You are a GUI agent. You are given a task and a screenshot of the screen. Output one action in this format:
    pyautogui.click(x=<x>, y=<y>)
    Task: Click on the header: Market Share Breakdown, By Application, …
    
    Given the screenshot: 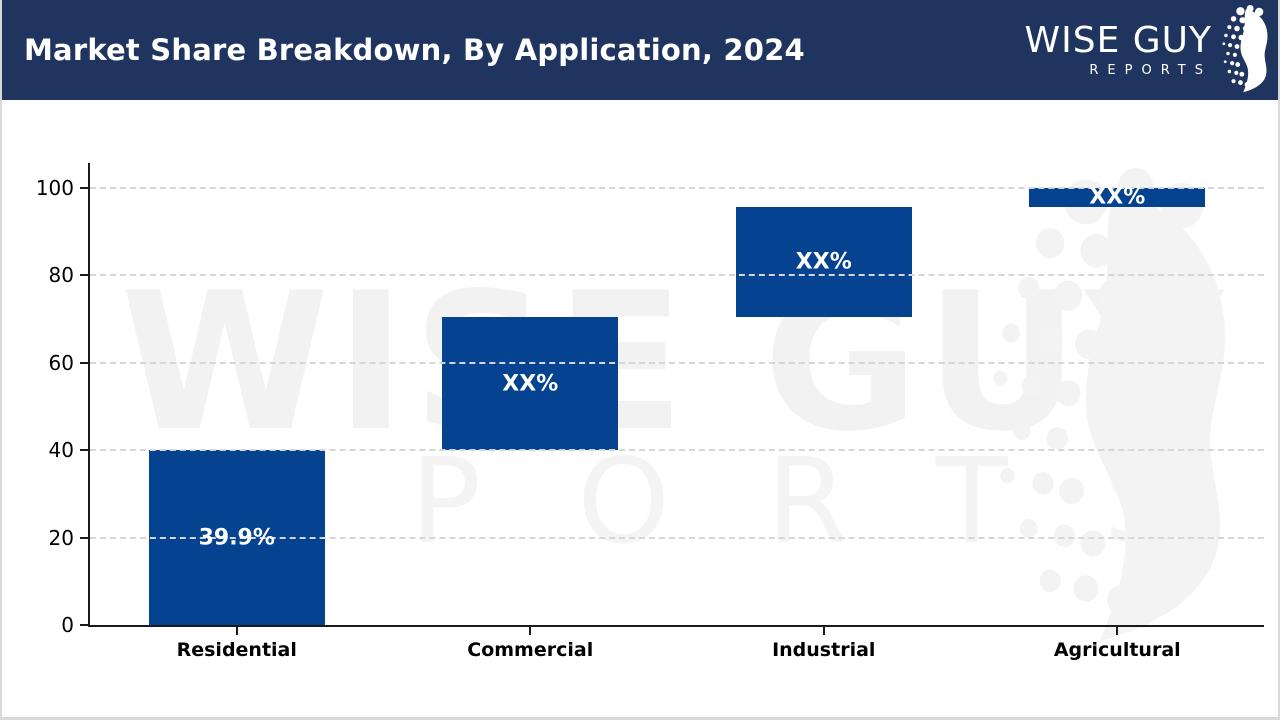 What is the action you would take?
    pyautogui.click(x=640, y=50)
    